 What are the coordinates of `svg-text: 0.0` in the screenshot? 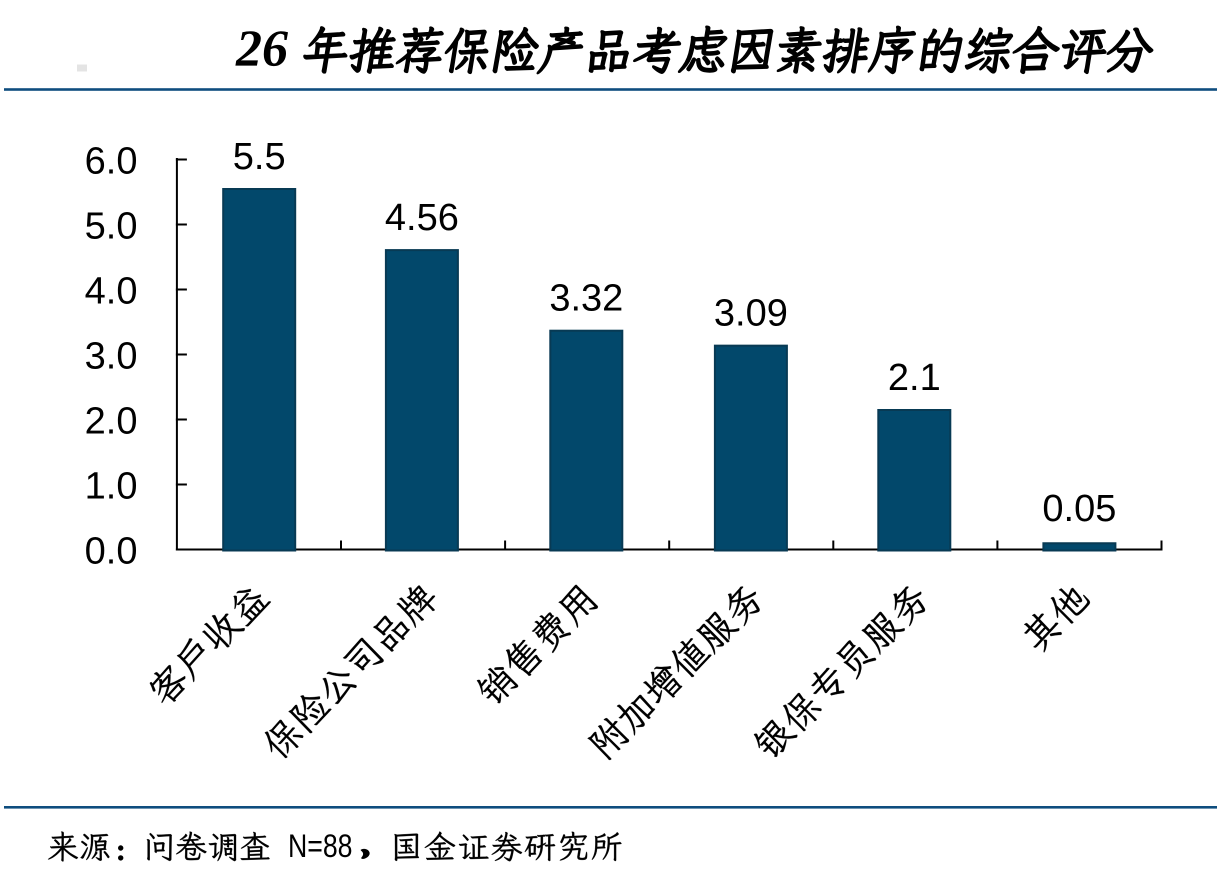 It's located at (111, 552).